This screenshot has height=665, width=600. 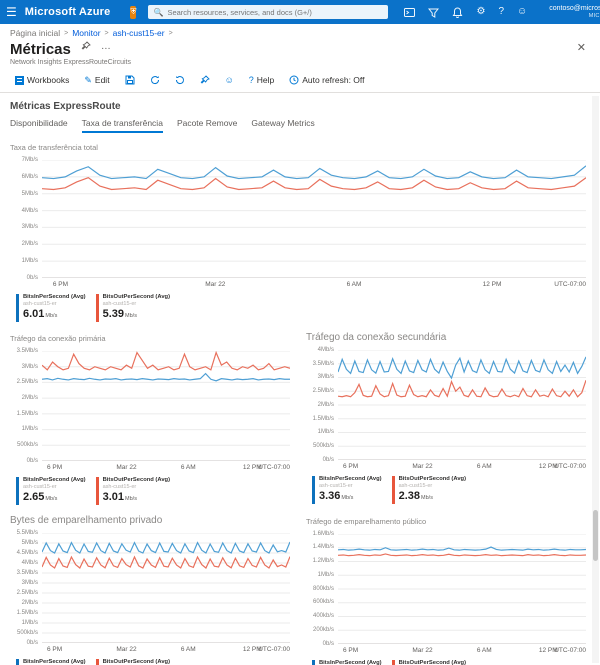 I want to click on legend-avg-value: 3.01Mb/s, so click(x=119, y=496).